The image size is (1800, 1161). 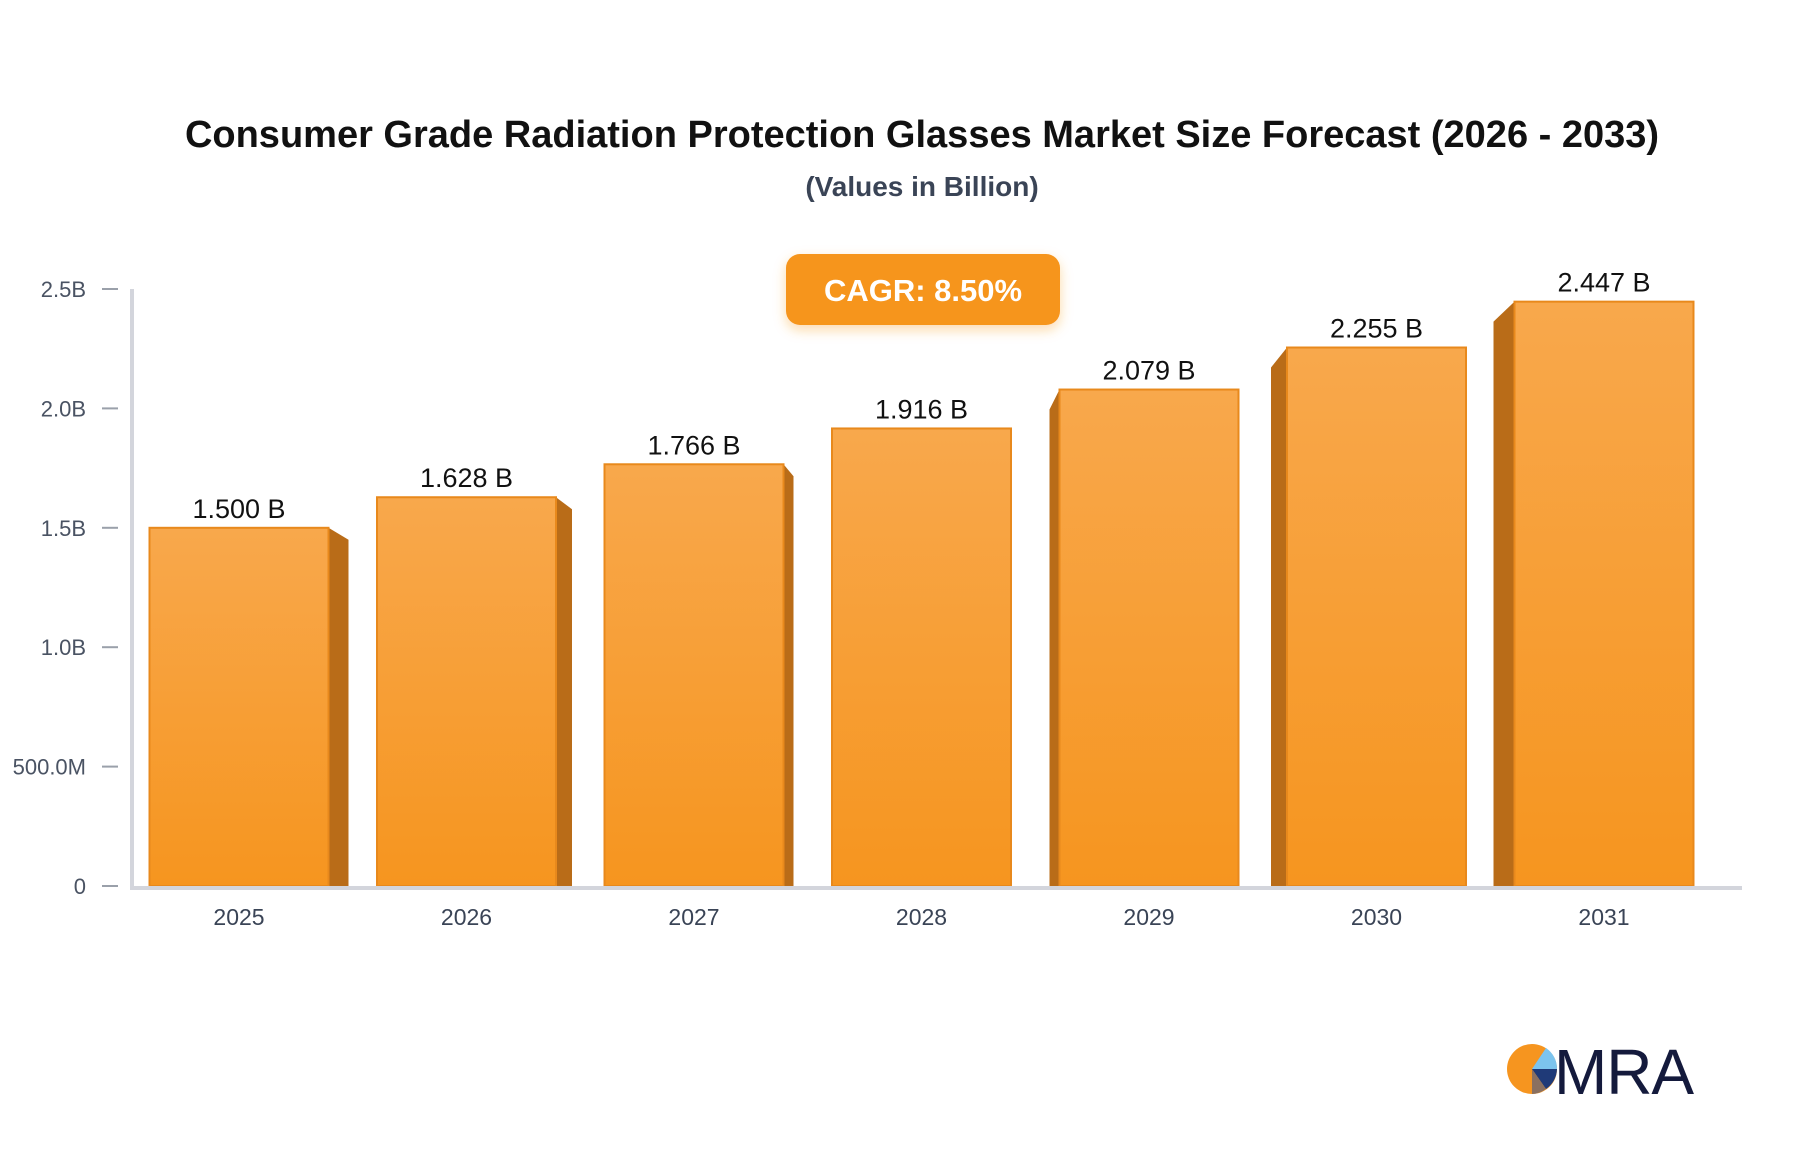 I want to click on x-tick-label: 2027, so click(x=693, y=917).